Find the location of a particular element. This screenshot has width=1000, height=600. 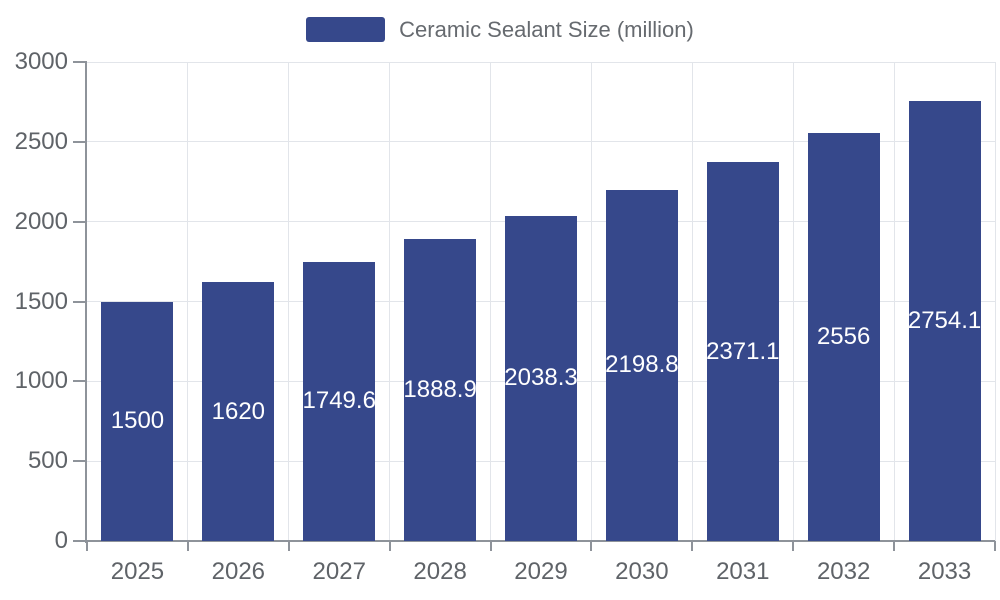

bar-value-label: 1888.9 is located at coordinates (440, 390).